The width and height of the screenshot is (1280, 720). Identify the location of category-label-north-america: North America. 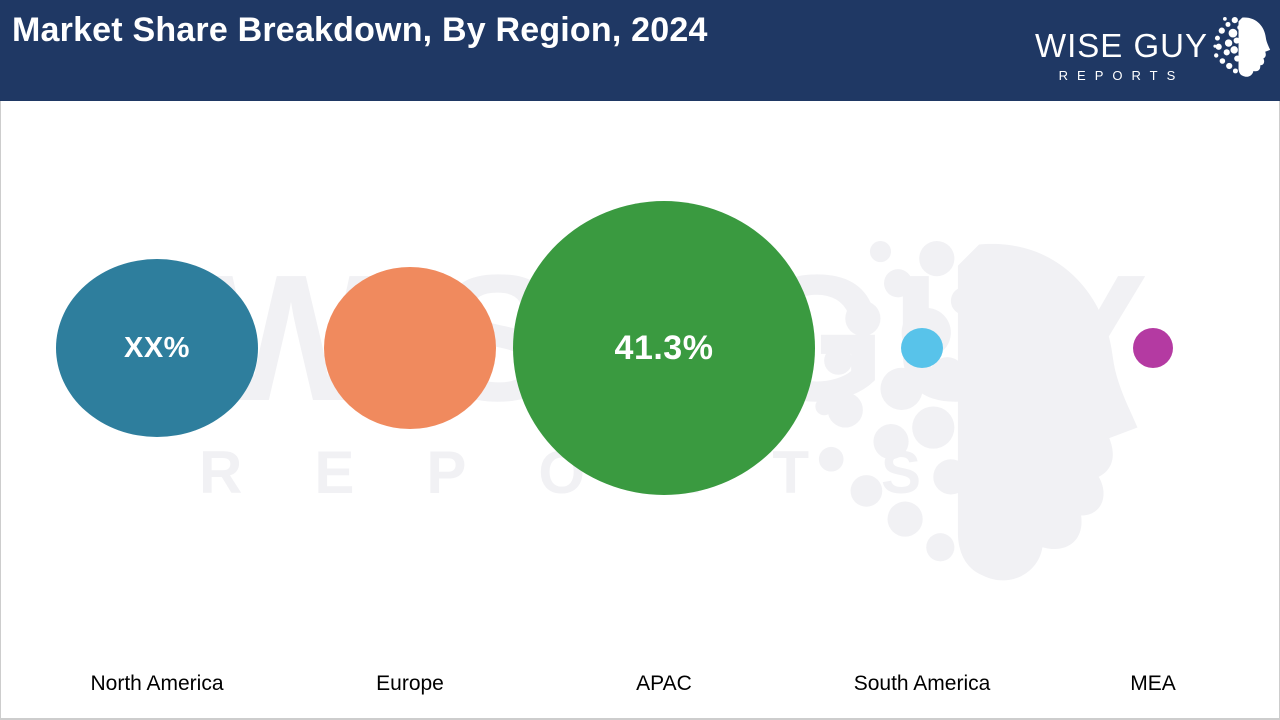
(157, 683).